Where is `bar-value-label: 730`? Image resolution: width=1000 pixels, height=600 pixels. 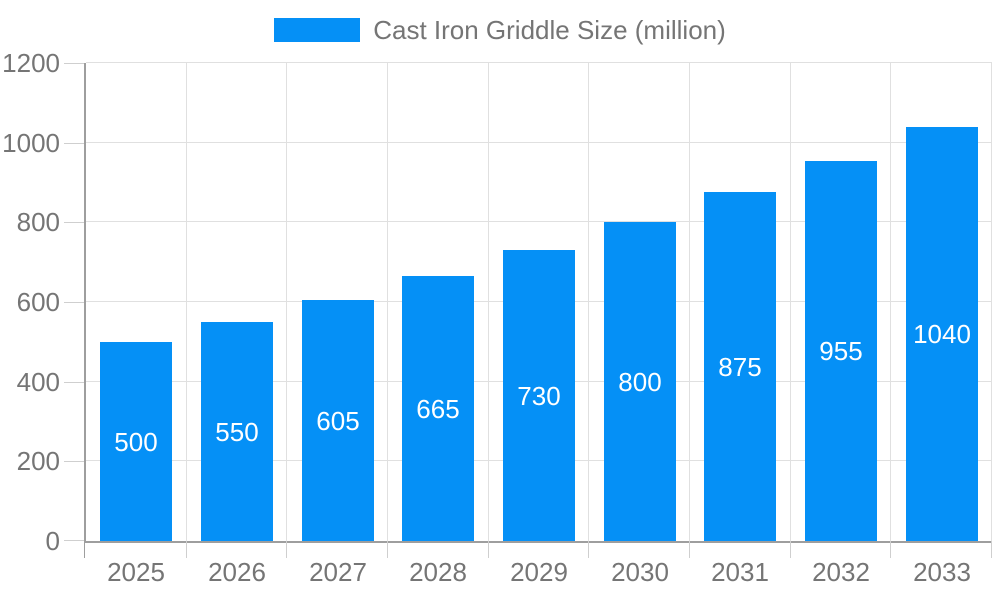 bar-value-label: 730 is located at coordinates (539, 395).